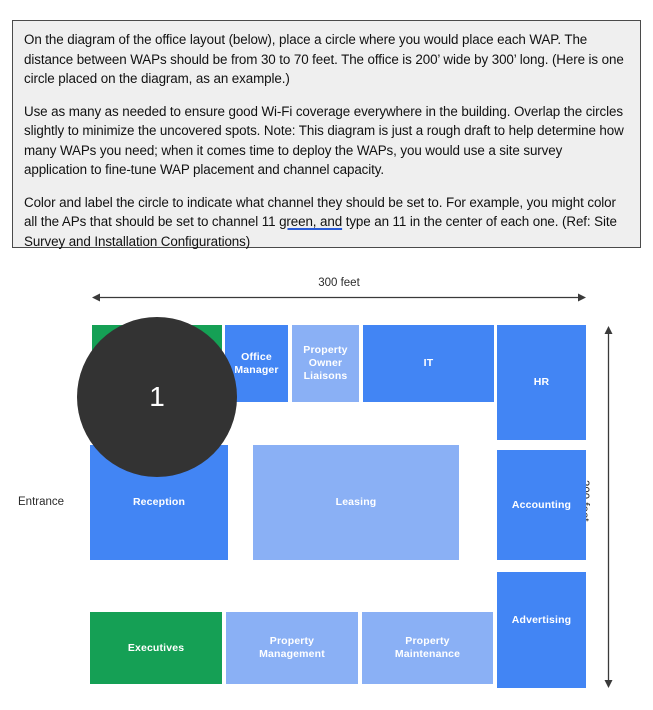 This screenshot has height=710, width=653. I want to click on height-dimension-arrow-icon, so click(608, 507).